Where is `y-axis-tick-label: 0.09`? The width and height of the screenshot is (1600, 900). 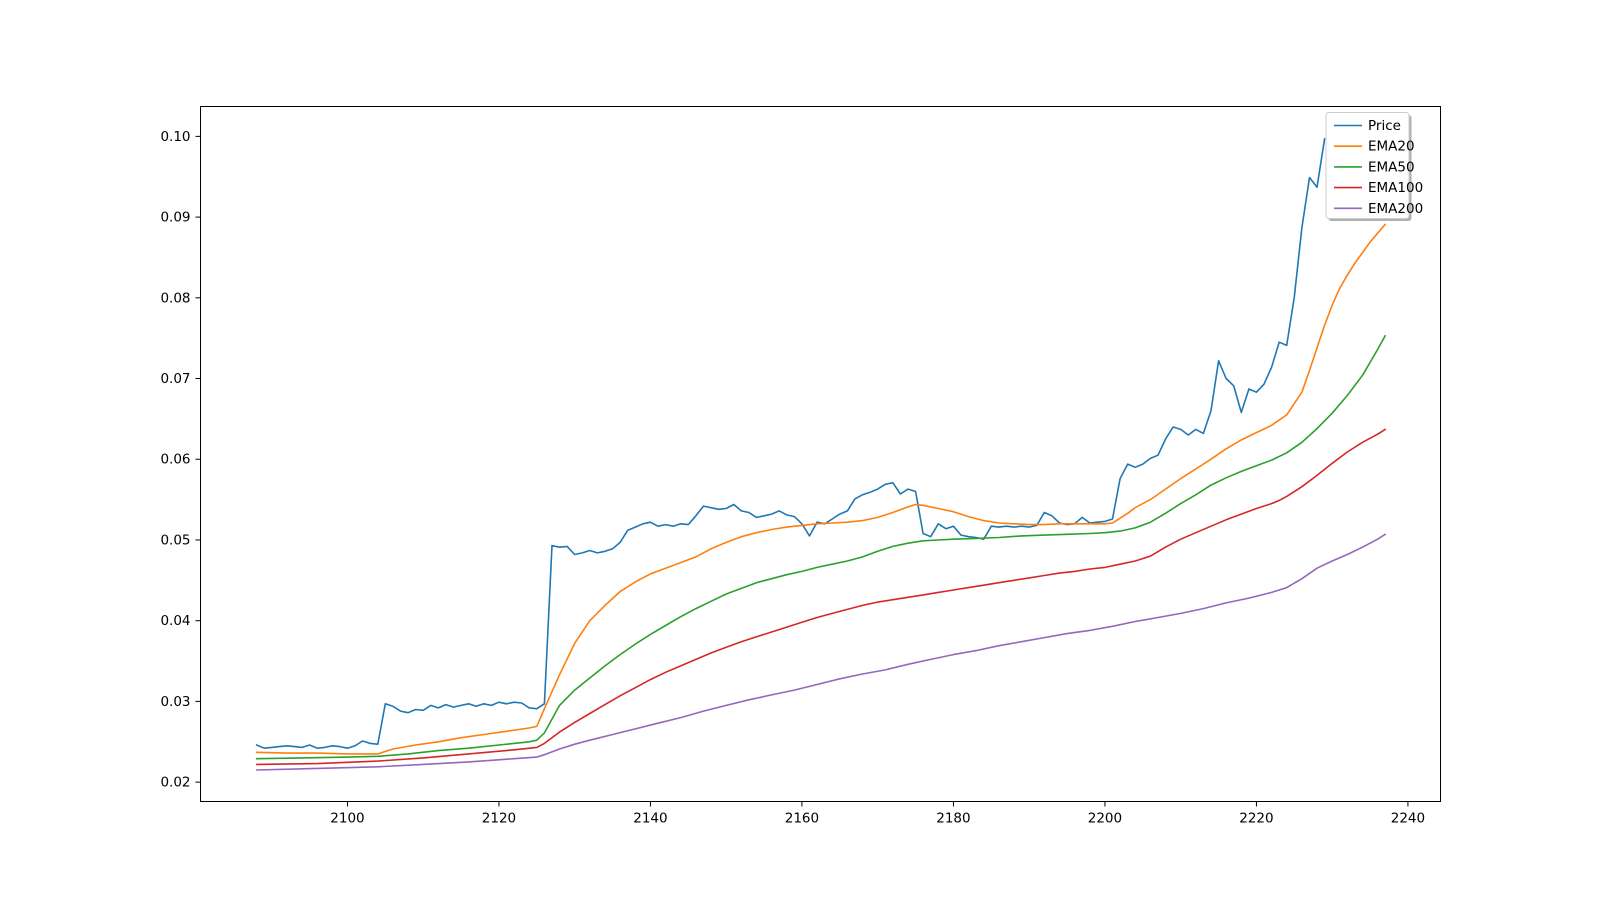
y-axis-tick-label: 0.09 is located at coordinates (175, 218).